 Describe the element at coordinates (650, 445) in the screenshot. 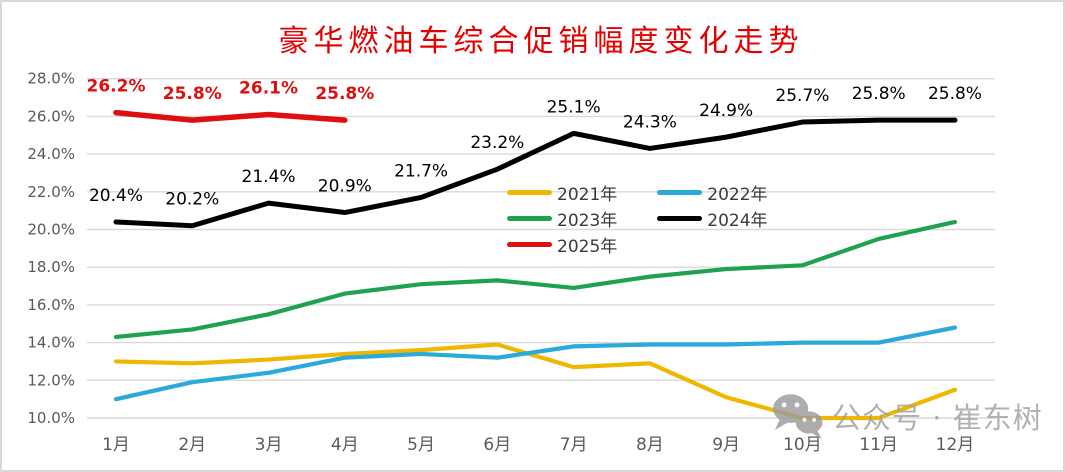

I see `x-axis-tick-label: 8月` at that location.